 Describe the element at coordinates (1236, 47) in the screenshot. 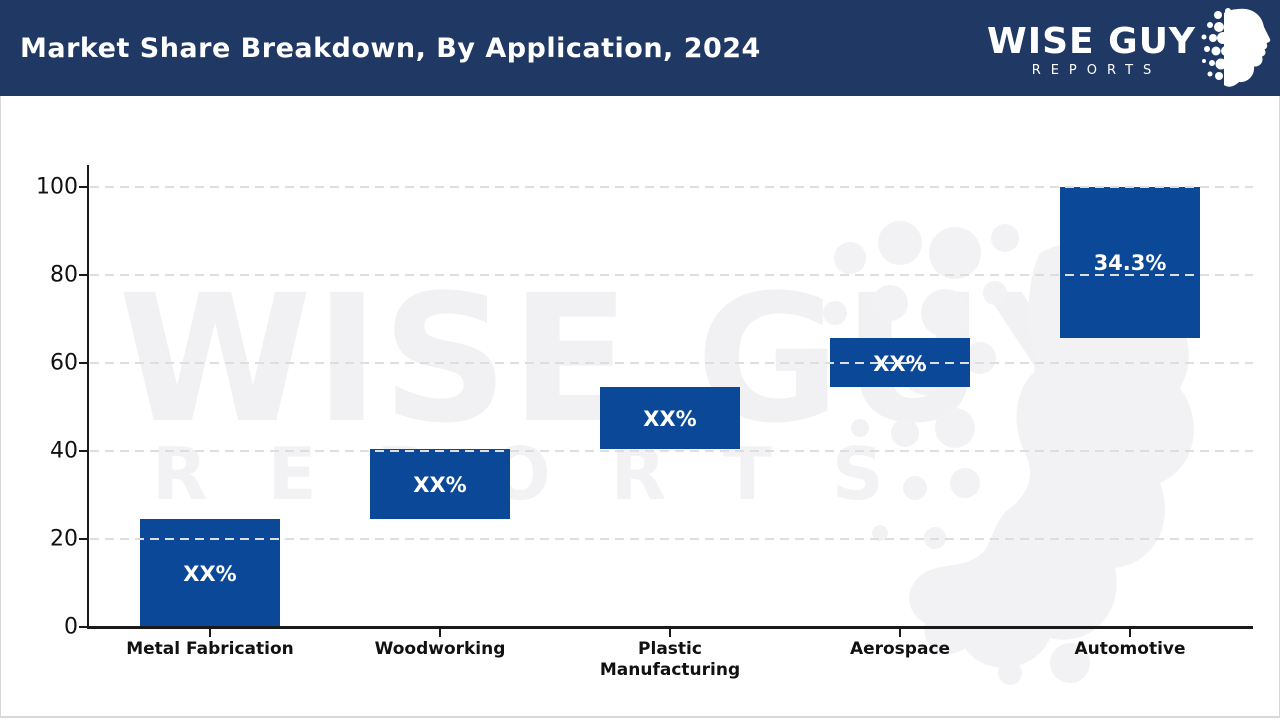

I see `logo-face-icon` at that location.